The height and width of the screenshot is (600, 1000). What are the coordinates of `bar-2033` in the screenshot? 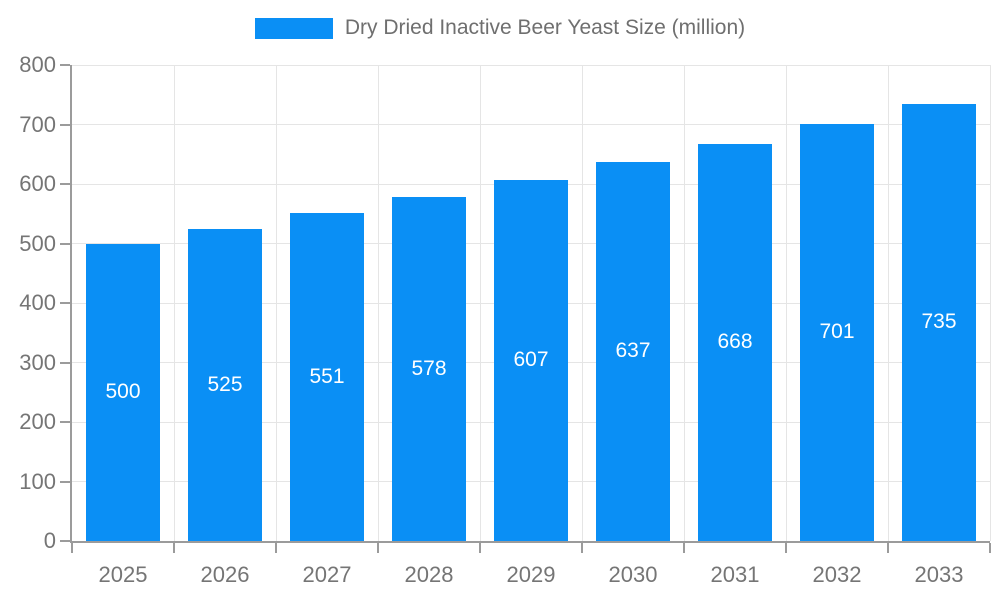 It's located at (939, 322).